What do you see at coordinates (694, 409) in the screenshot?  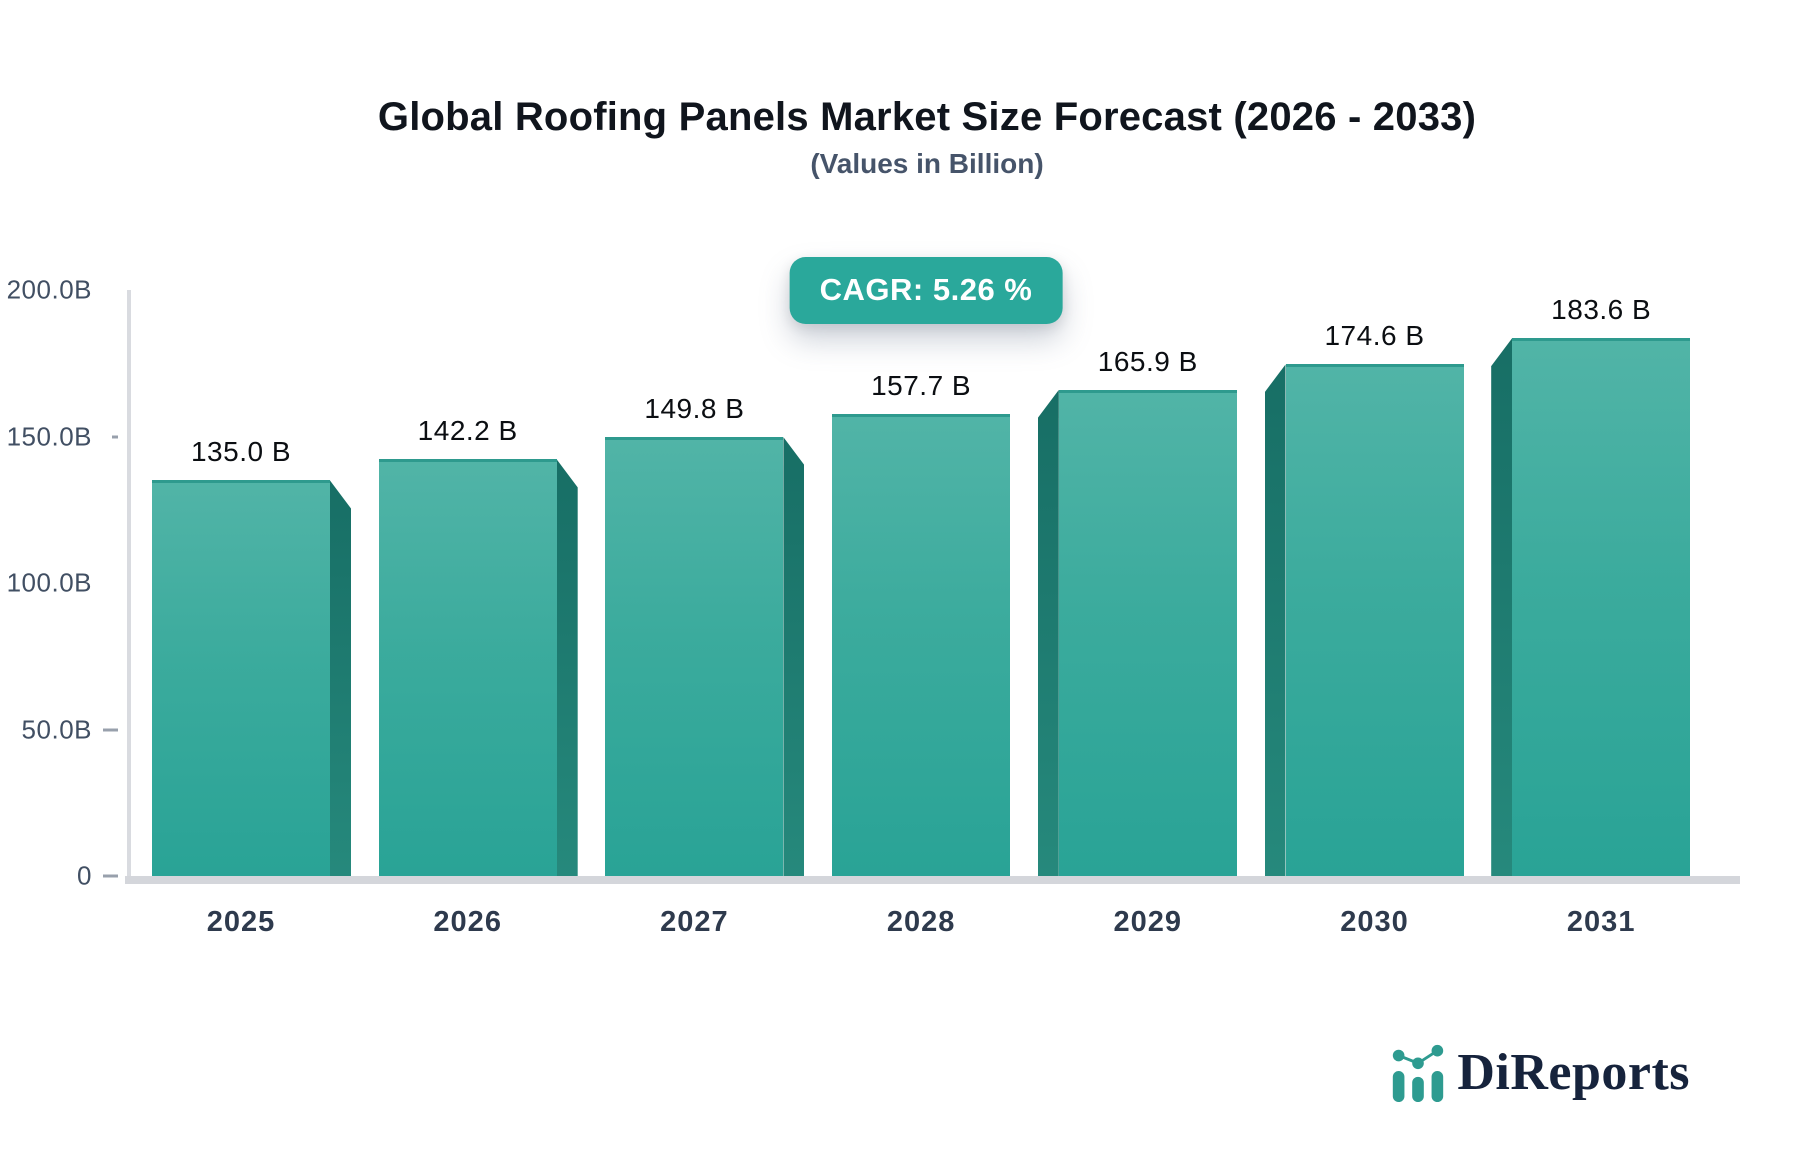 I see `bar-value-label: 149.8 B` at bounding box center [694, 409].